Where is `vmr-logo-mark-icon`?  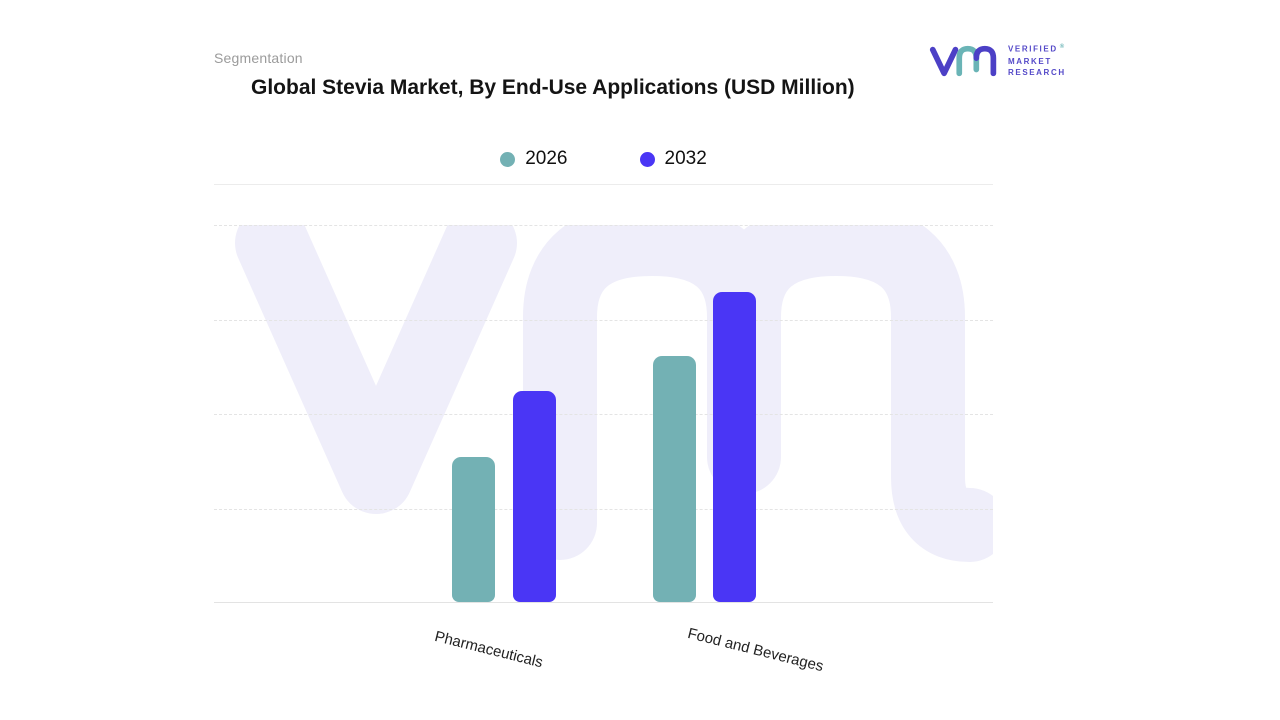
vmr-logo-mark-icon is located at coordinates (963, 61).